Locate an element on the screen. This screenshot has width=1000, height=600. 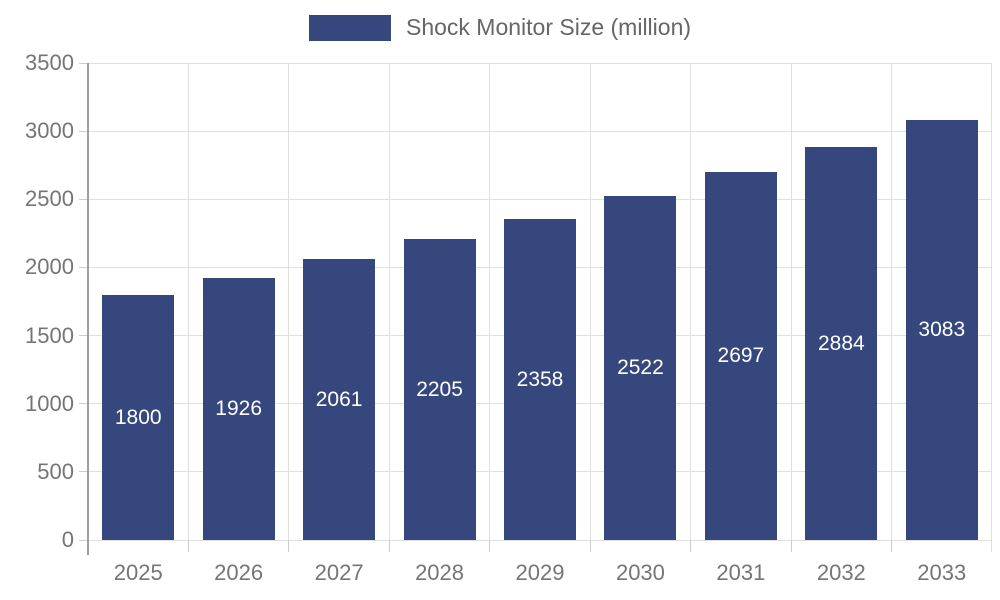
bar-value-label: 2205 is located at coordinates (439, 389).